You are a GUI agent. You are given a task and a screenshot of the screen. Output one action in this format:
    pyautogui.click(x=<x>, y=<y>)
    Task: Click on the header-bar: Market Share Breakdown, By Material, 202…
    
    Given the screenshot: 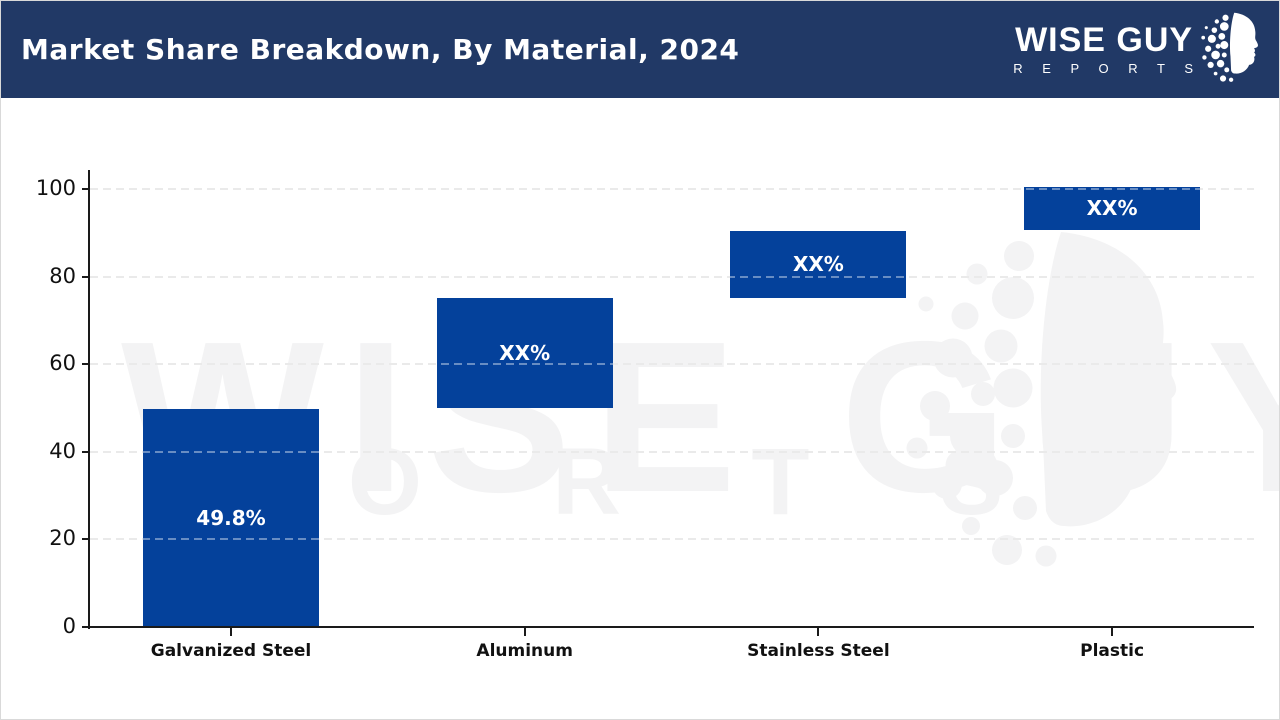 What is the action you would take?
    pyautogui.click(x=640, y=49)
    